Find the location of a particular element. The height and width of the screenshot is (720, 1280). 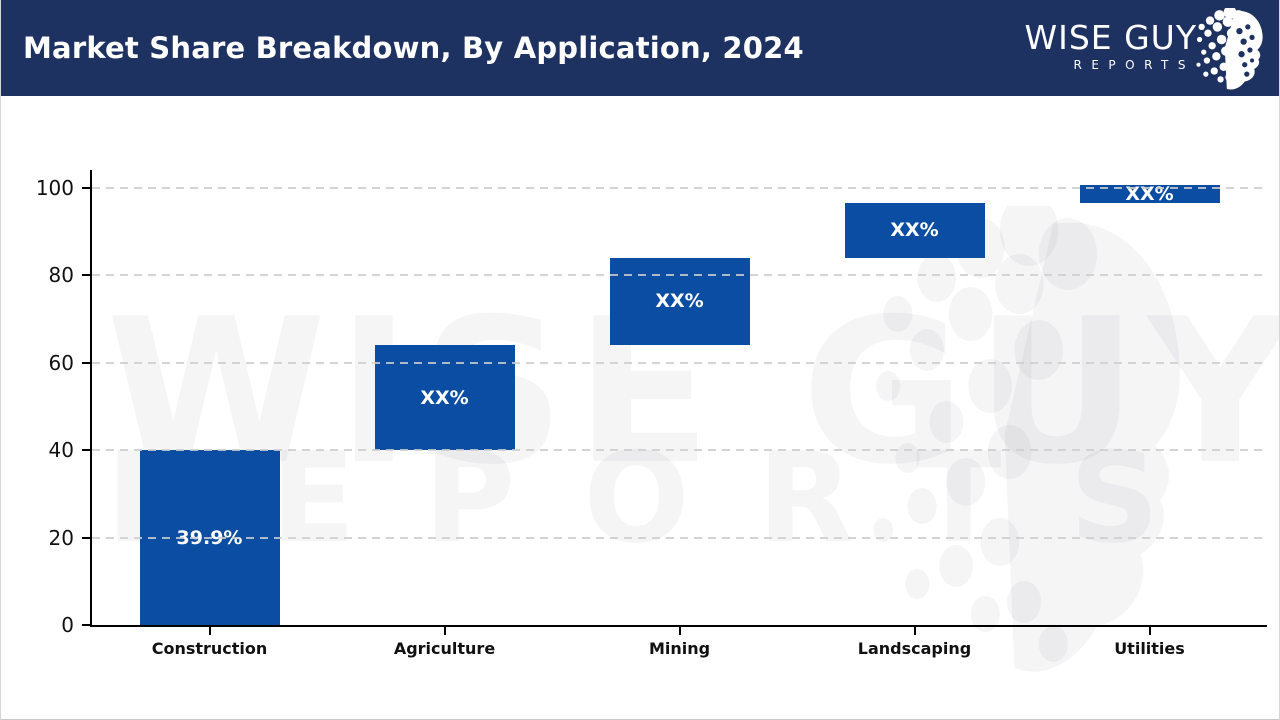

y-axis-label-100: 100 is located at coordinates (54, 187).